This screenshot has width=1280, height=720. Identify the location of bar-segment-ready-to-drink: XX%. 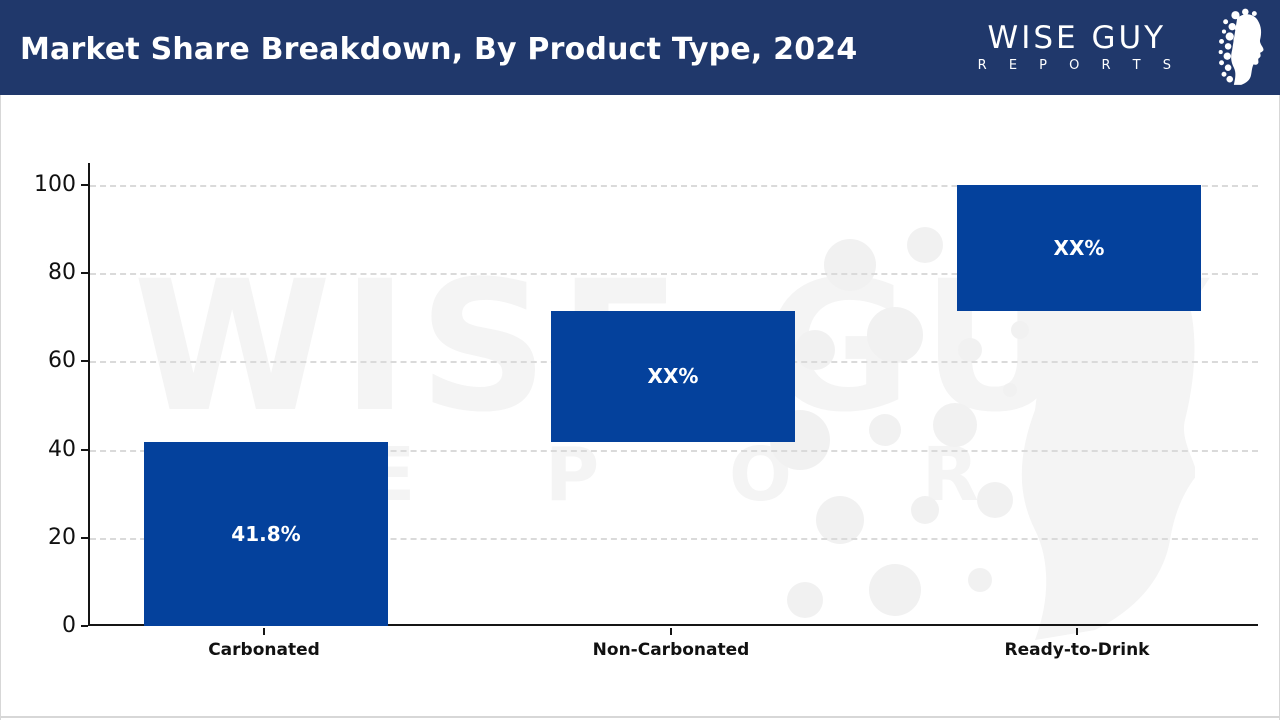
(1079, 248).